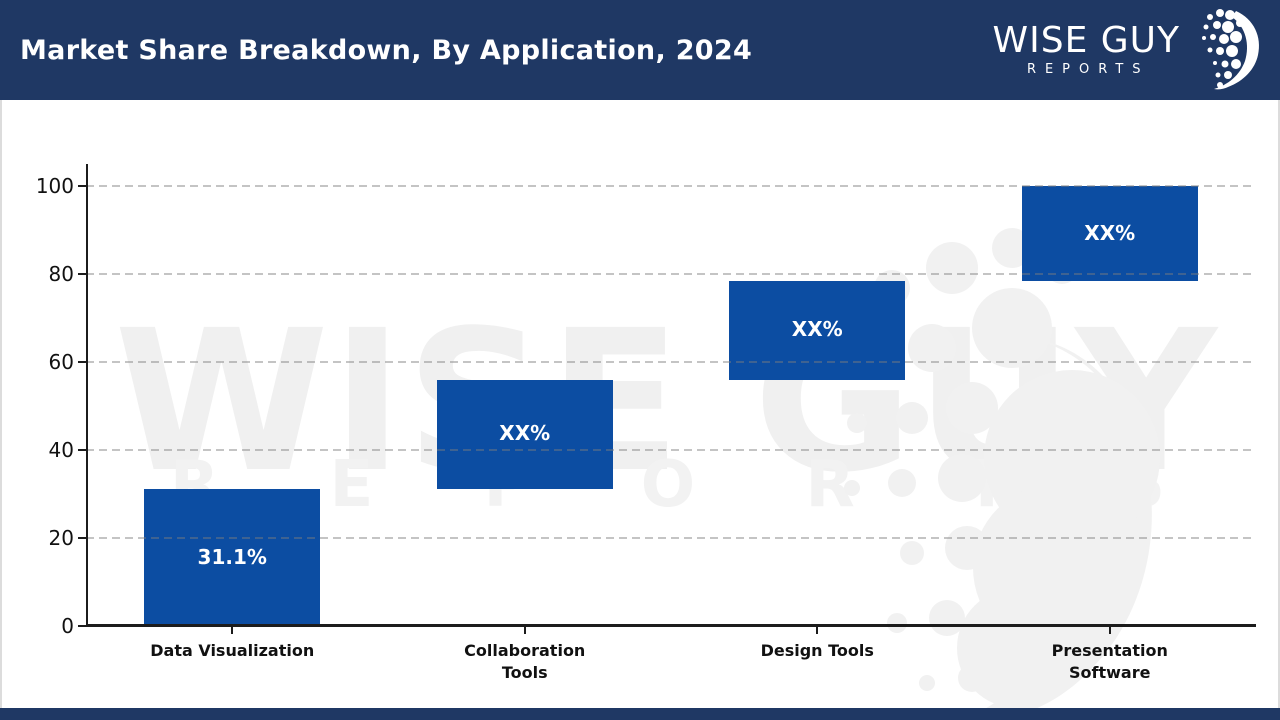 Image resolution: width=1280 pixels, height=720 pixels. I want to click on bar-value-label: 31.1%, so click(232, 556).